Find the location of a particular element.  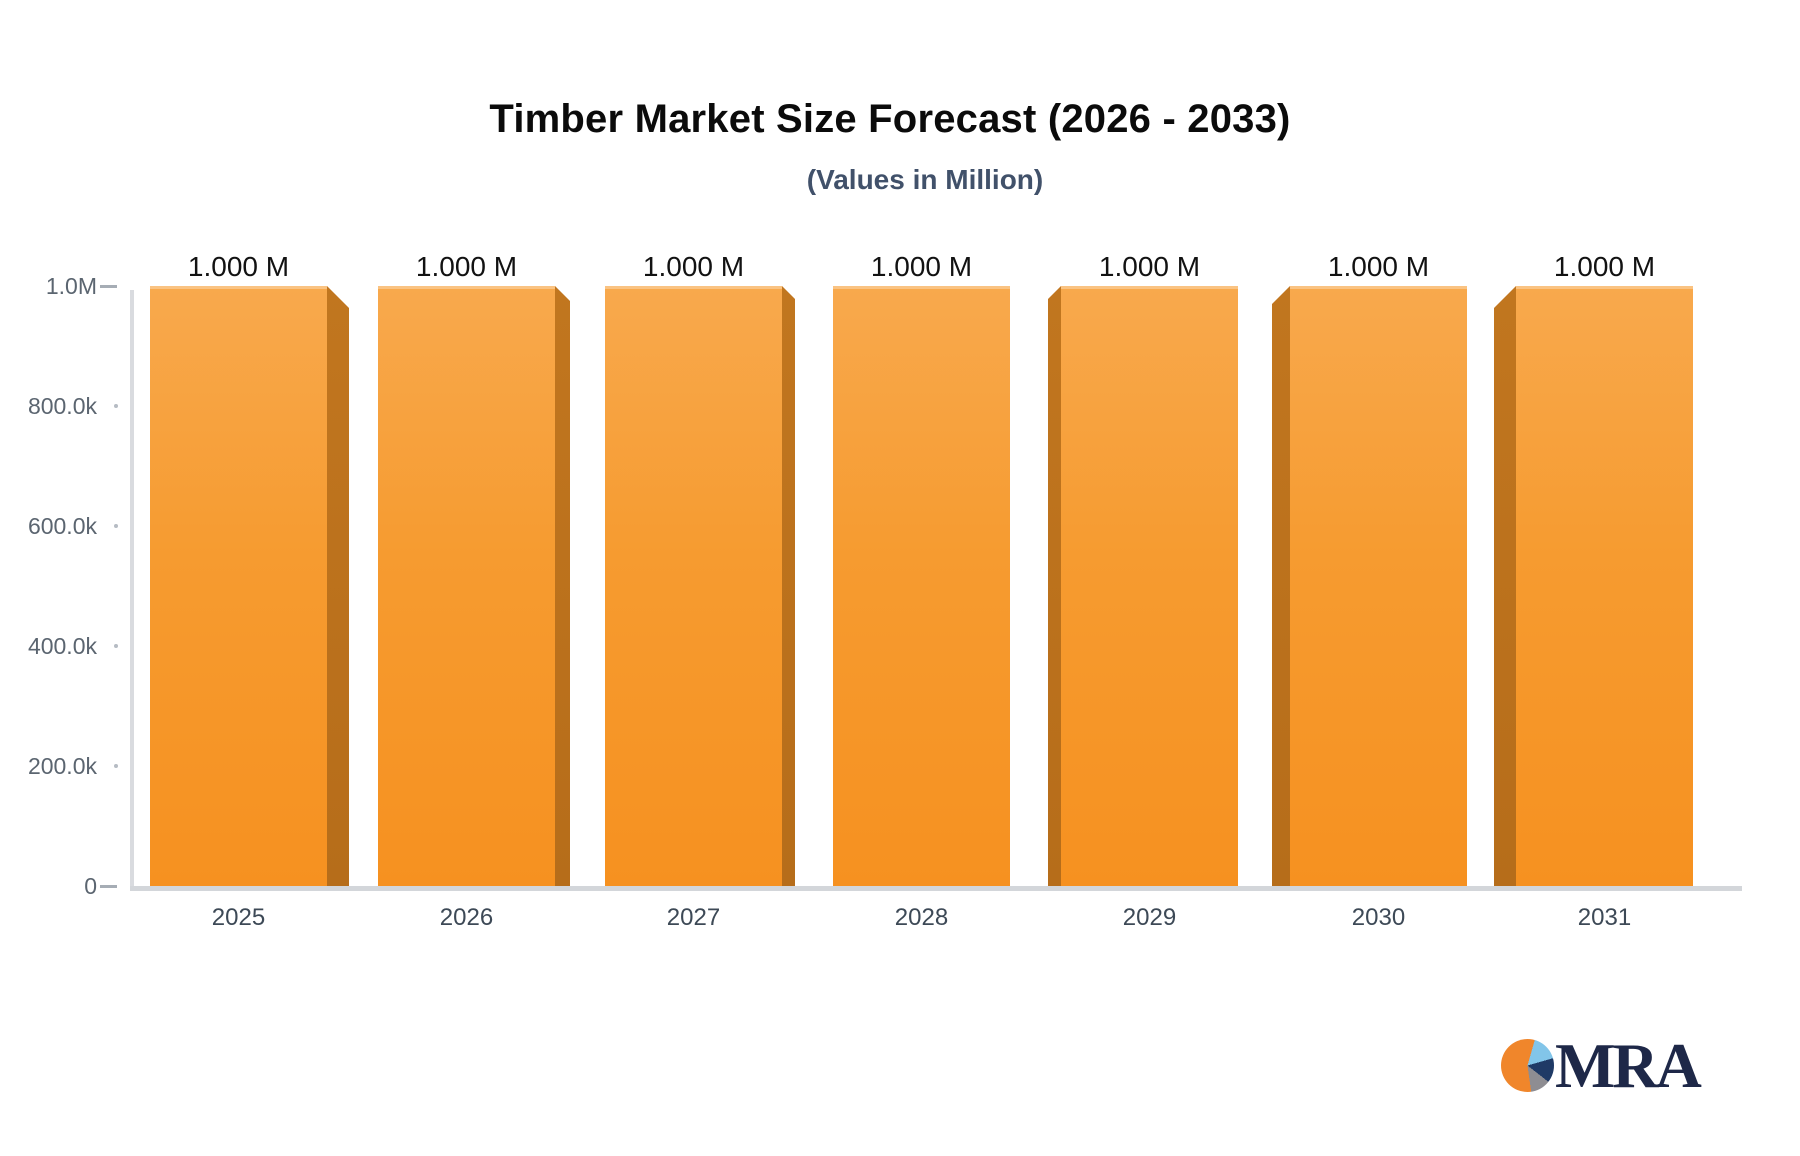

y-tick-label-600.0k: 600.0k is located at coordinates (62, 526).